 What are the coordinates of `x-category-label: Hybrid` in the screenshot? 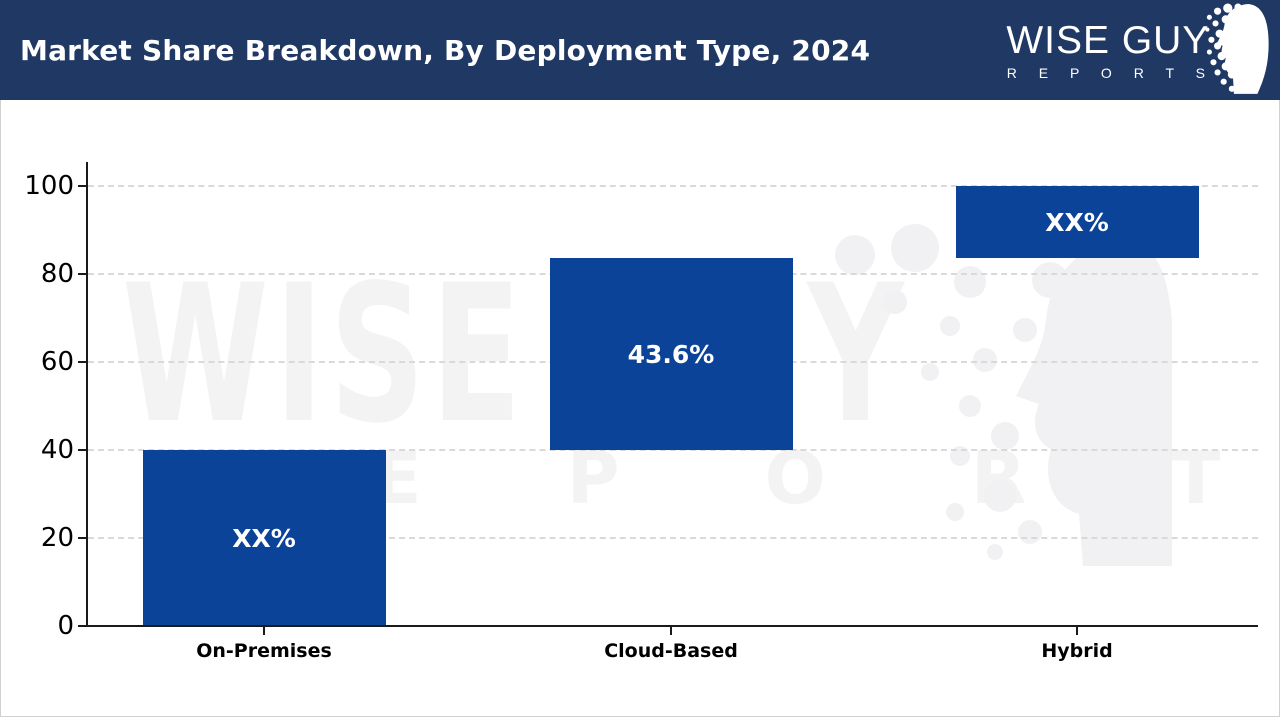 It's located at (1077, 651).